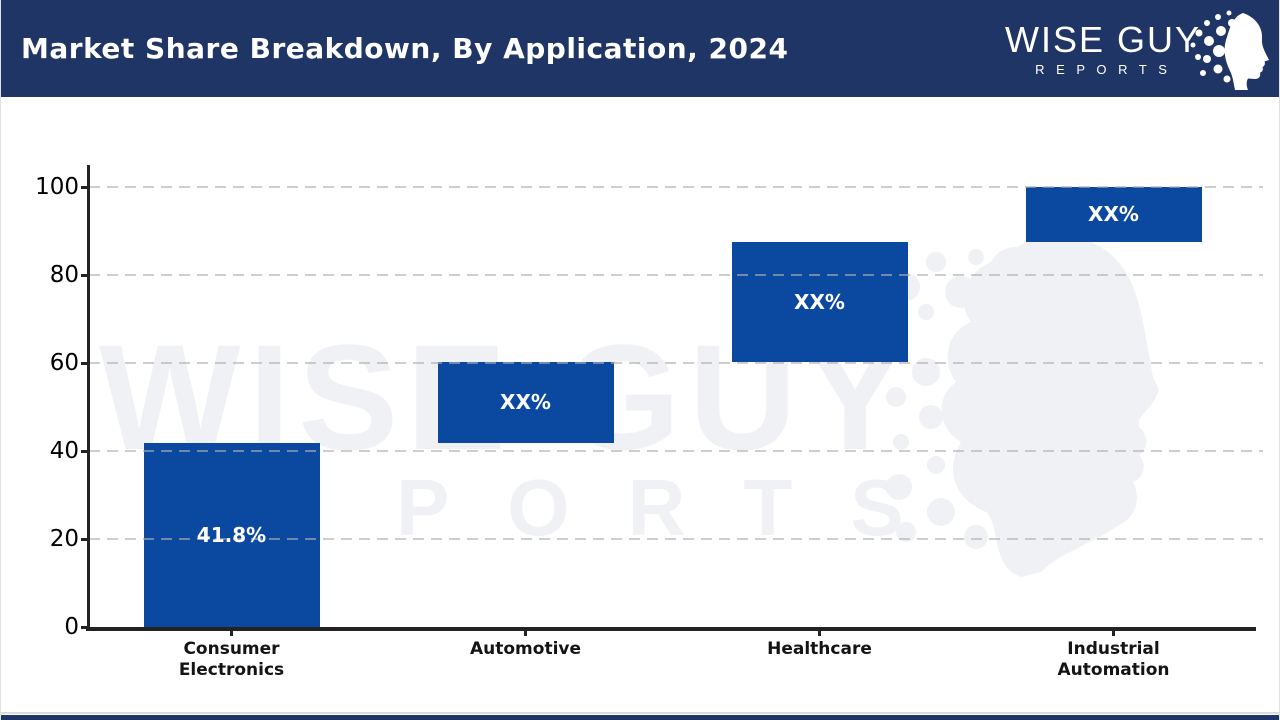  I want to click on logo-wordmark: WISE GUY, so click(1102, 39).